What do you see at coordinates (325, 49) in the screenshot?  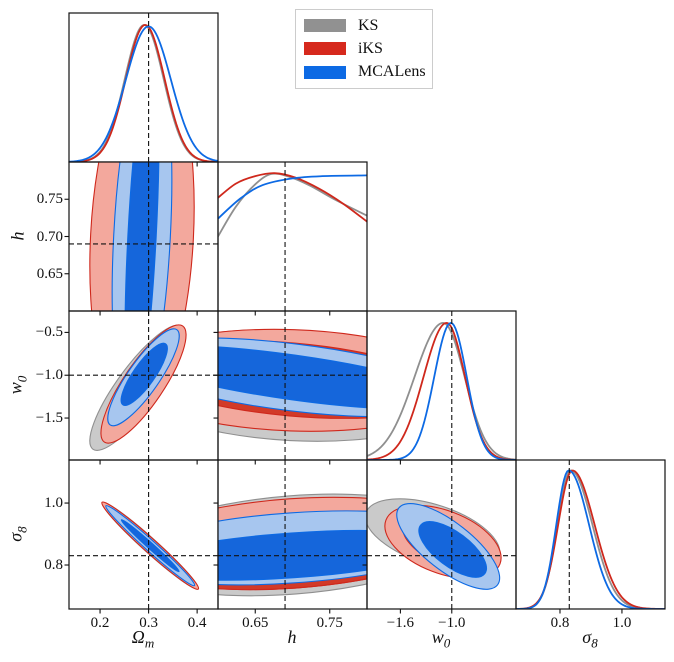 I see `iks-color-swatch` at bounding box center [325, 49].